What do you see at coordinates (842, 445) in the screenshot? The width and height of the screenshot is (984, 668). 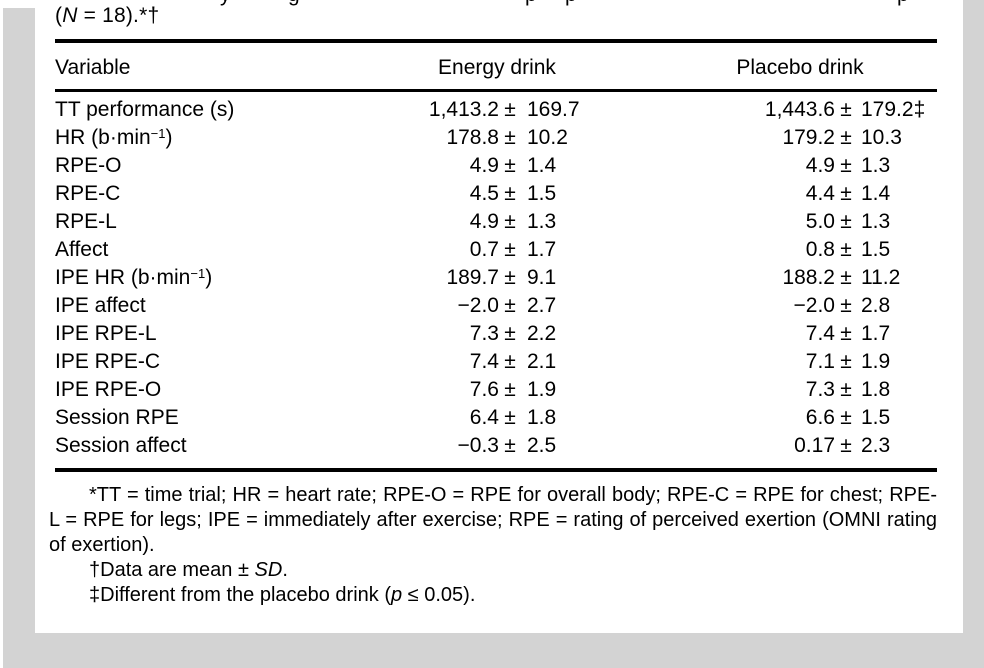 I see `placebo-value: 0.17 ±2.3` at bounding box center [842, 445].